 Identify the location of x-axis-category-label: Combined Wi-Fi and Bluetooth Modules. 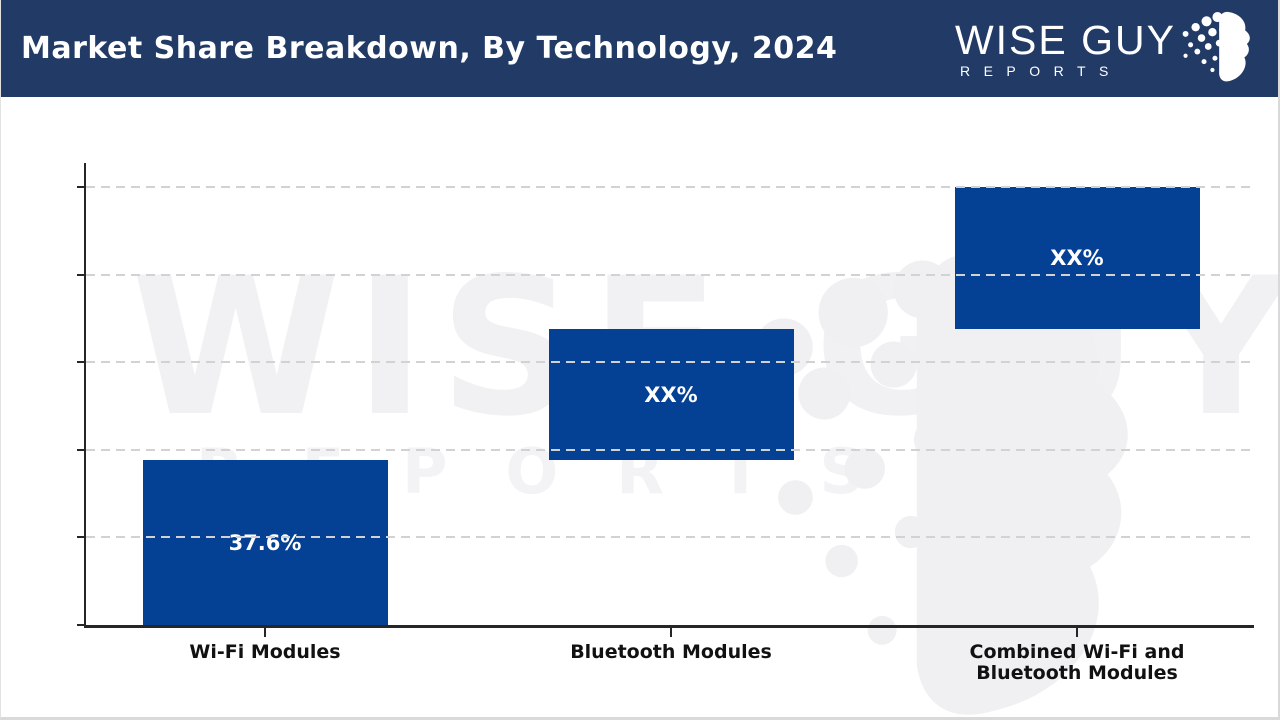
(1077, 662).